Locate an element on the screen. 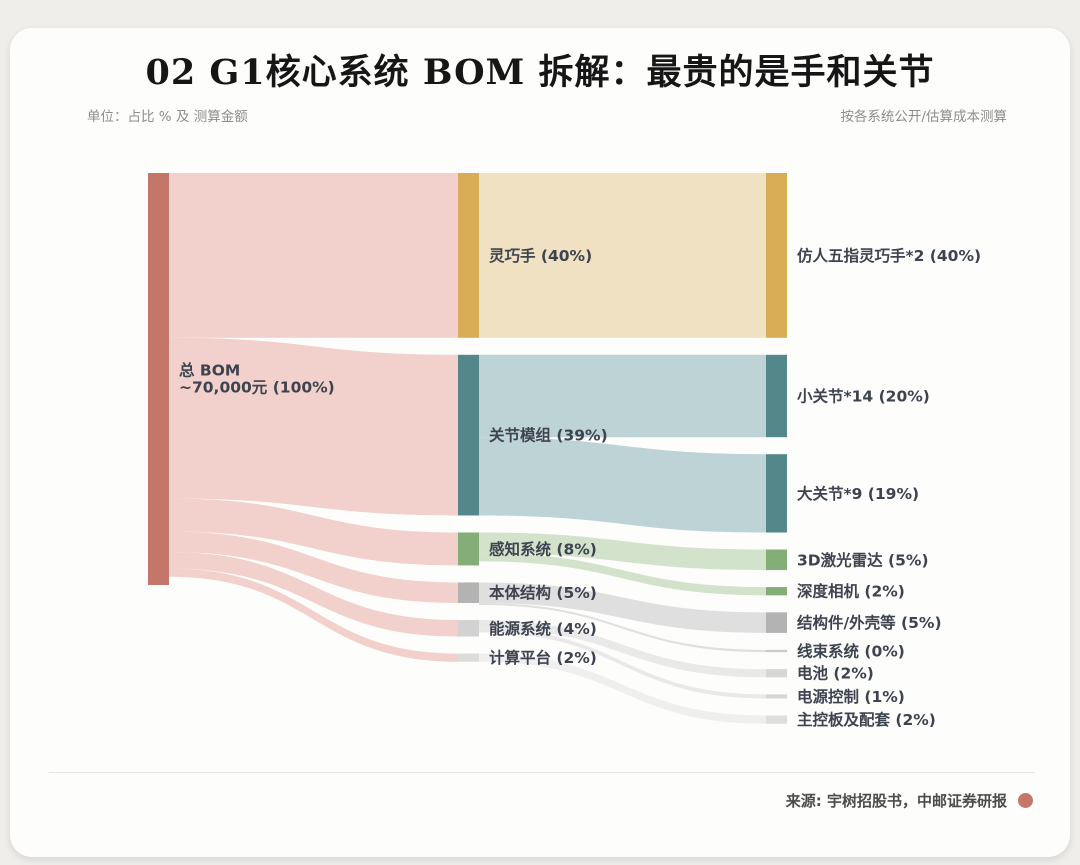  sankey-label-perception-system: 感知系统 (8%) is located at coordinates (543, 548).